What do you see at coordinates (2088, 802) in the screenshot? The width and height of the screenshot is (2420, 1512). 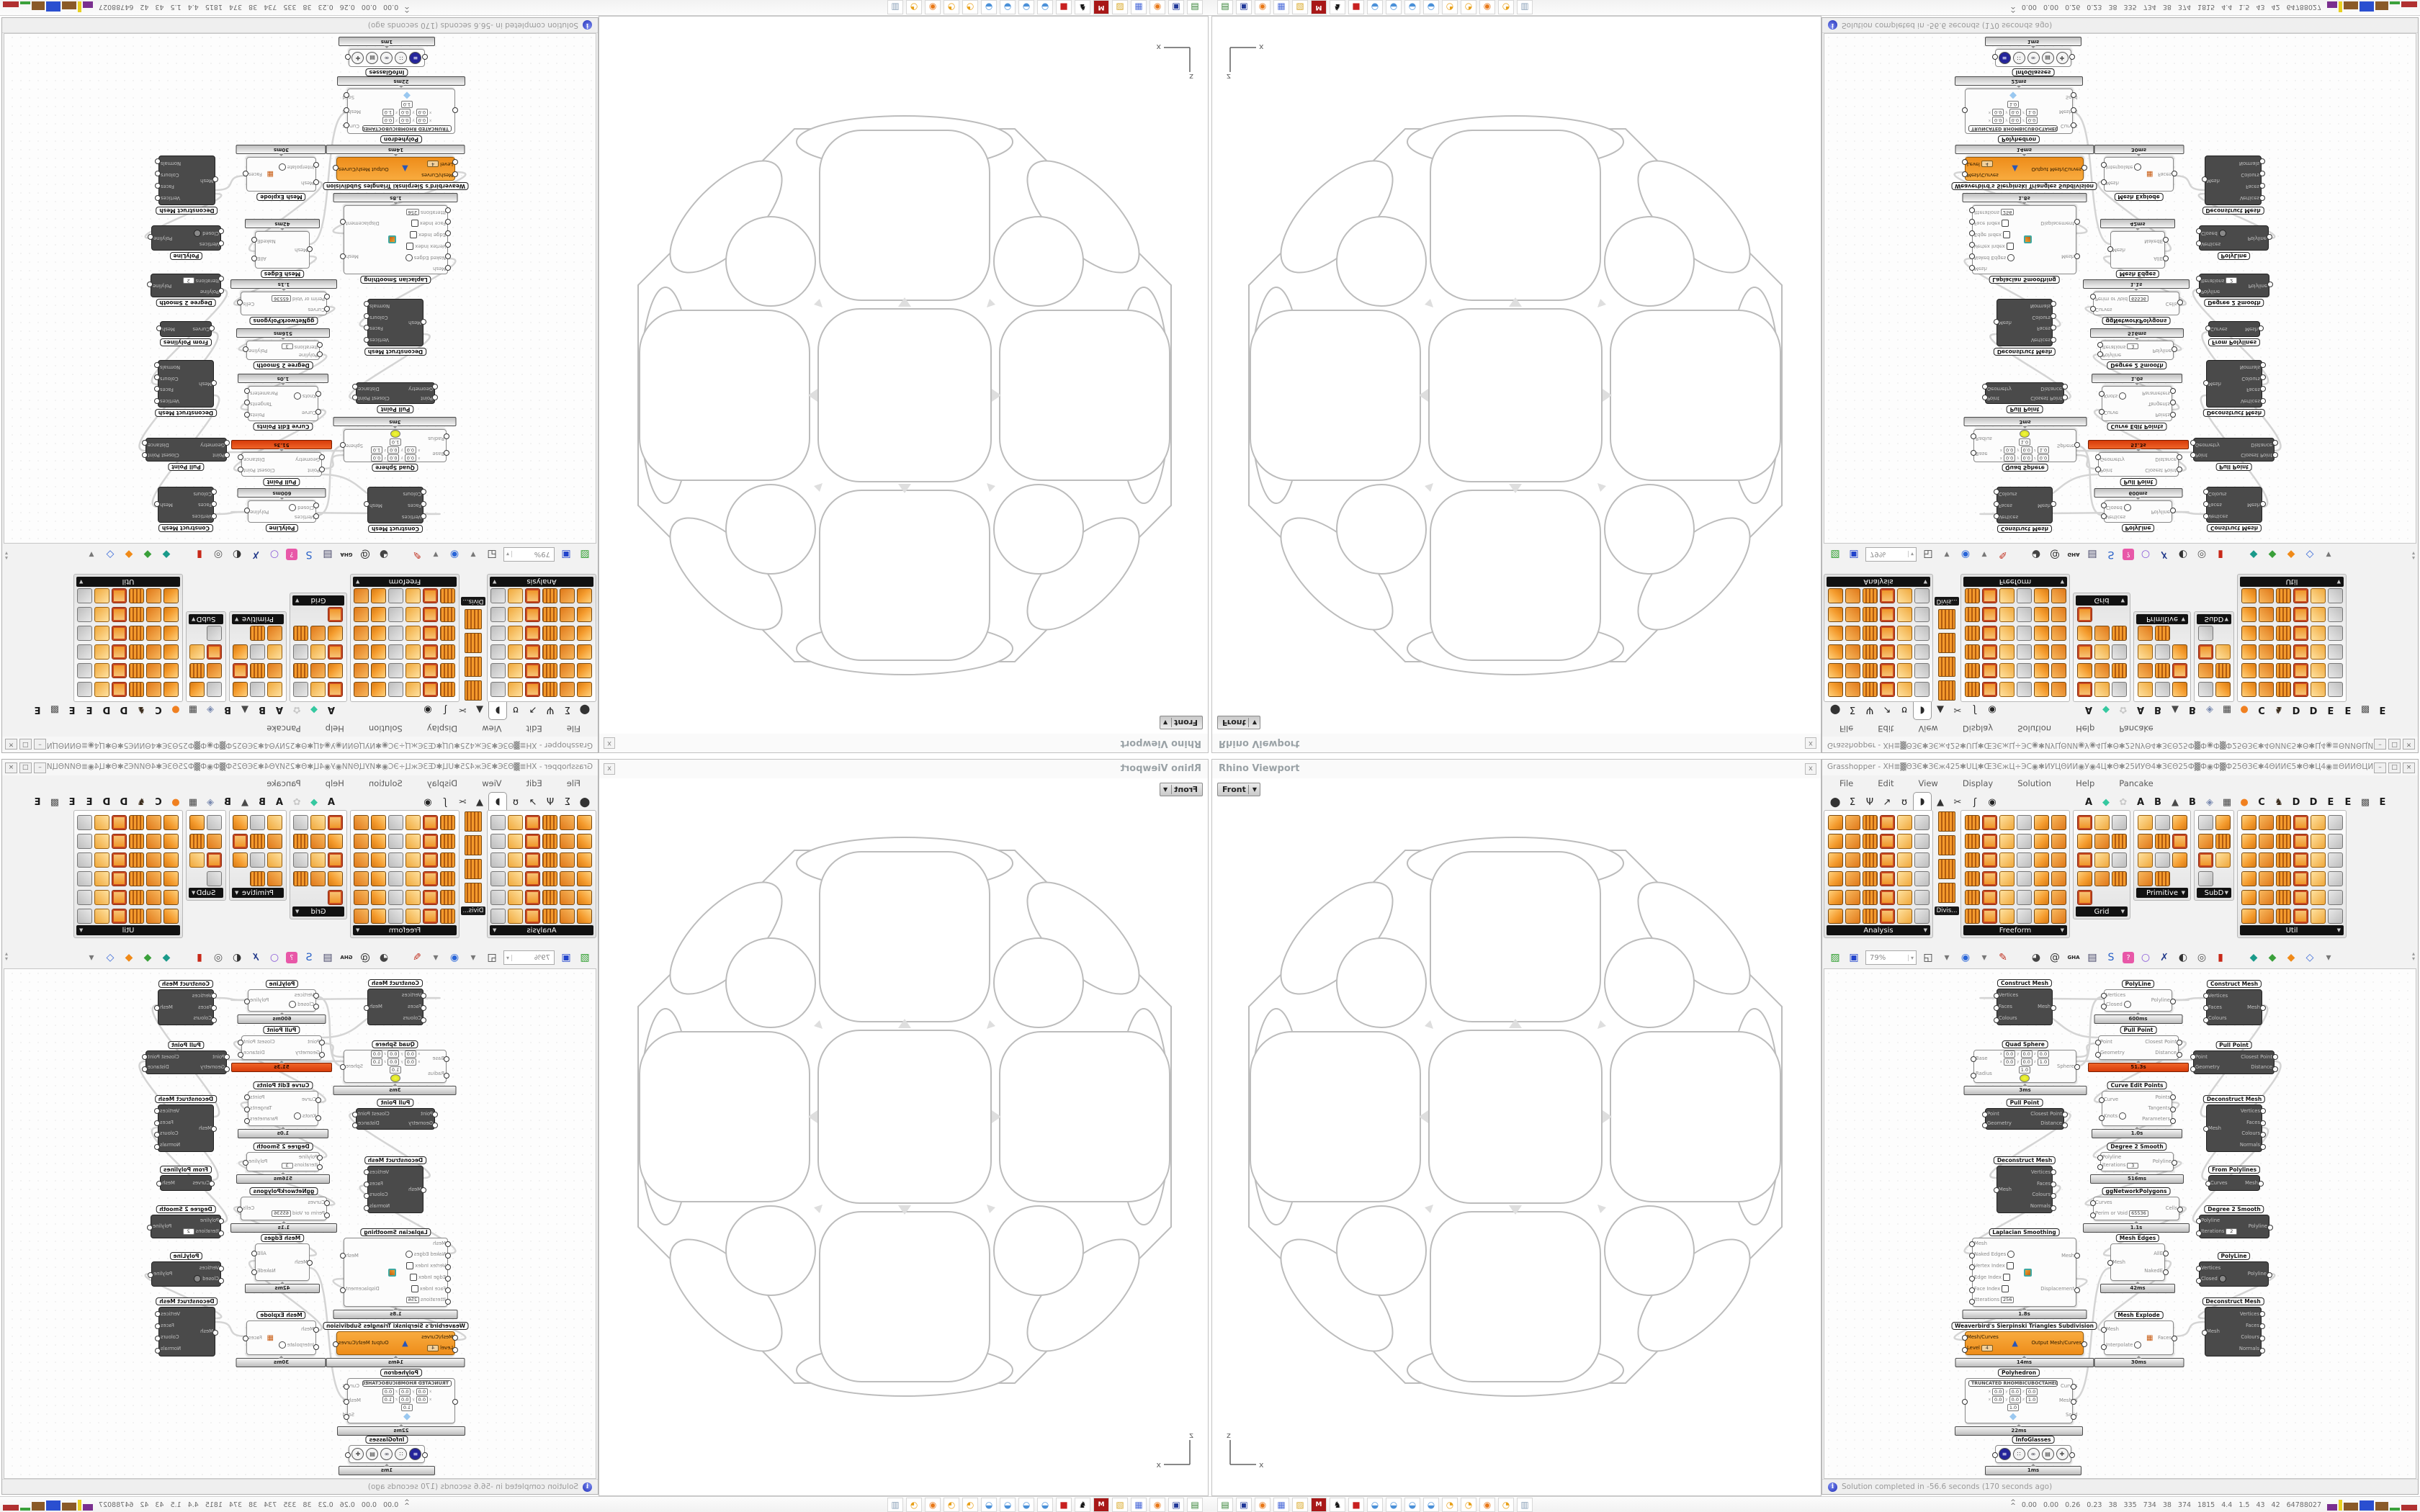 I see `tab-plugin-a: A` at bounding box center [2088, 802].